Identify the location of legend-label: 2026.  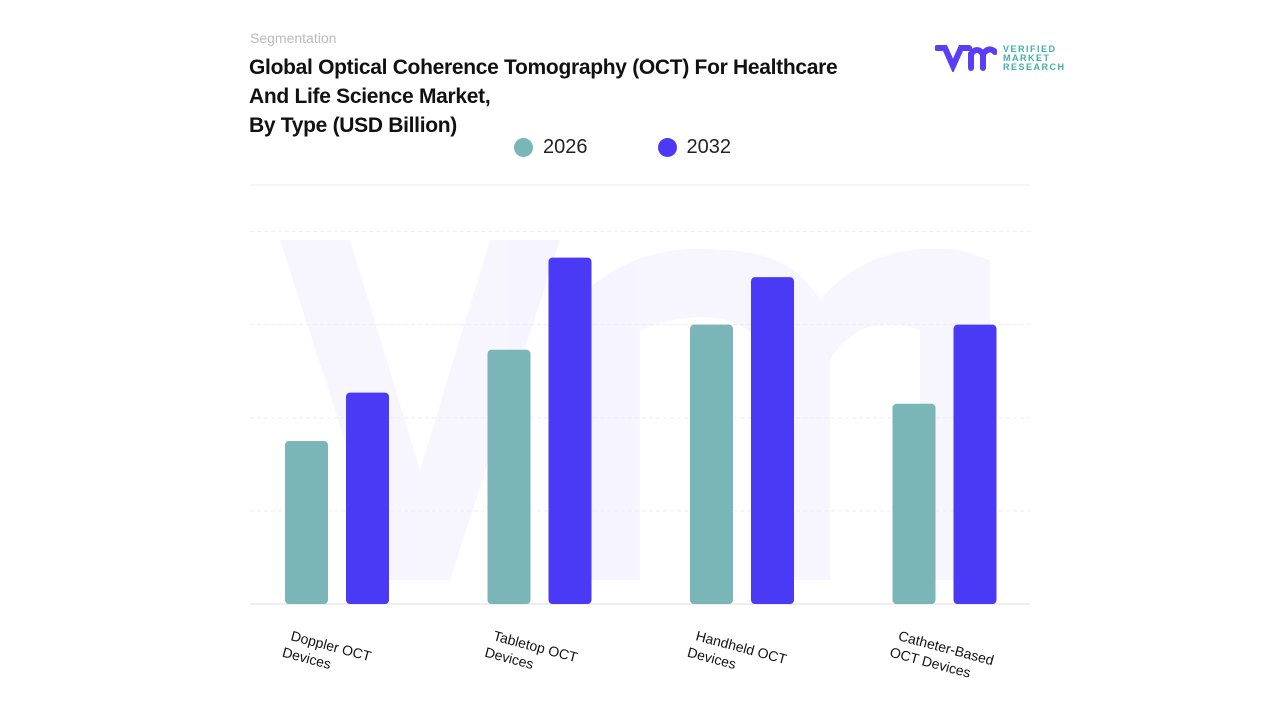
(565, 147).